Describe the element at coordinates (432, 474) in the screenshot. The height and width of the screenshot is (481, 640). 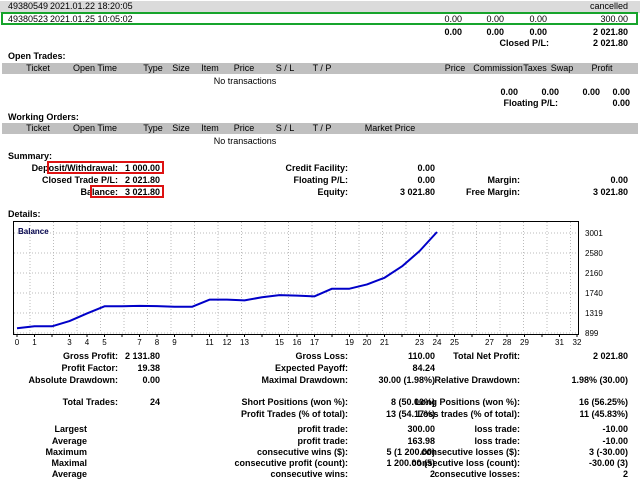
I see `stat-value: 2` at that location.